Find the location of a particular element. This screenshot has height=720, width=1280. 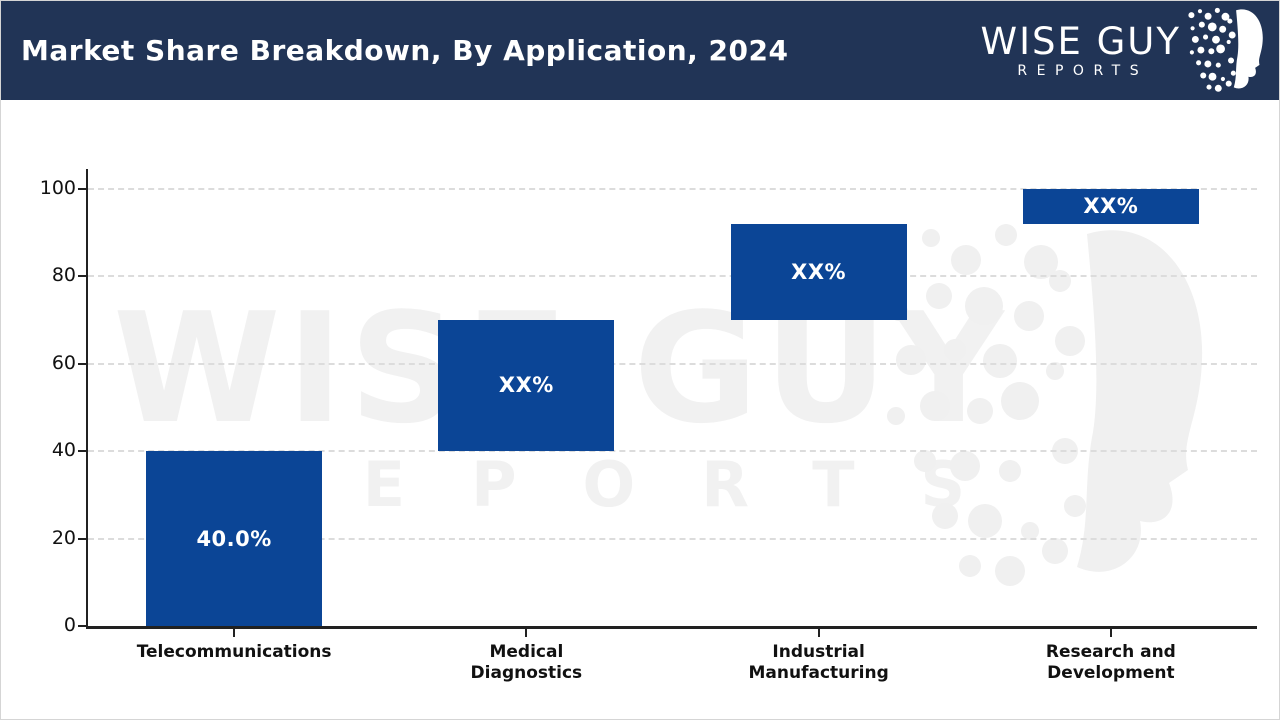

brand-logo: WISE GUY REPORTS is located at coordinates (1124, 51).